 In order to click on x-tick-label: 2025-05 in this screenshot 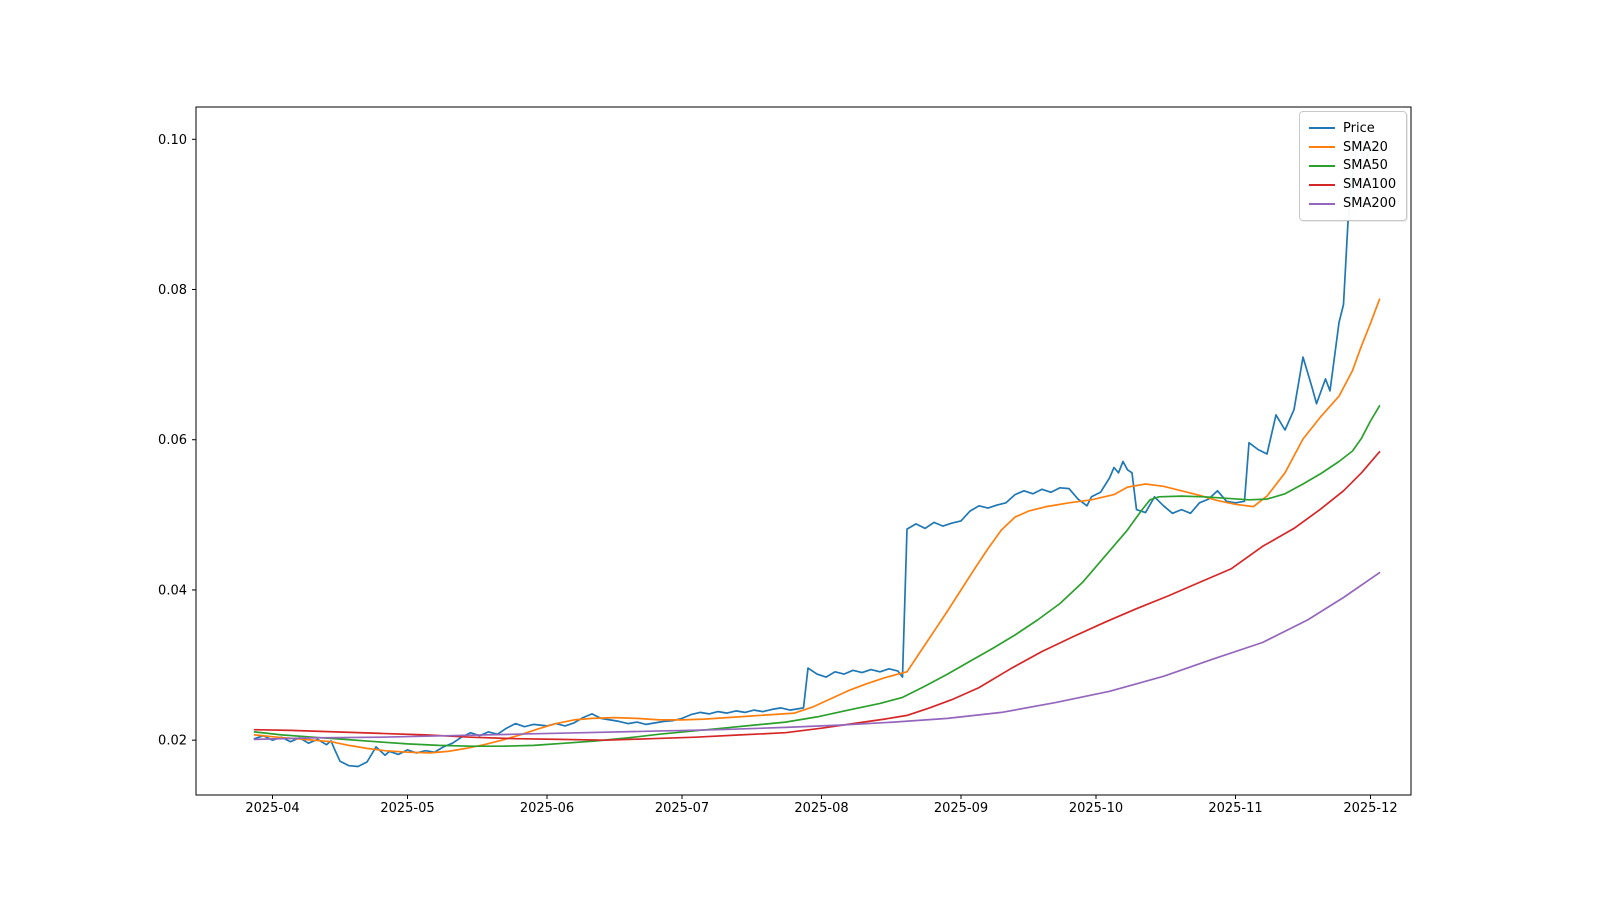, I will do `click(407, 808)`.